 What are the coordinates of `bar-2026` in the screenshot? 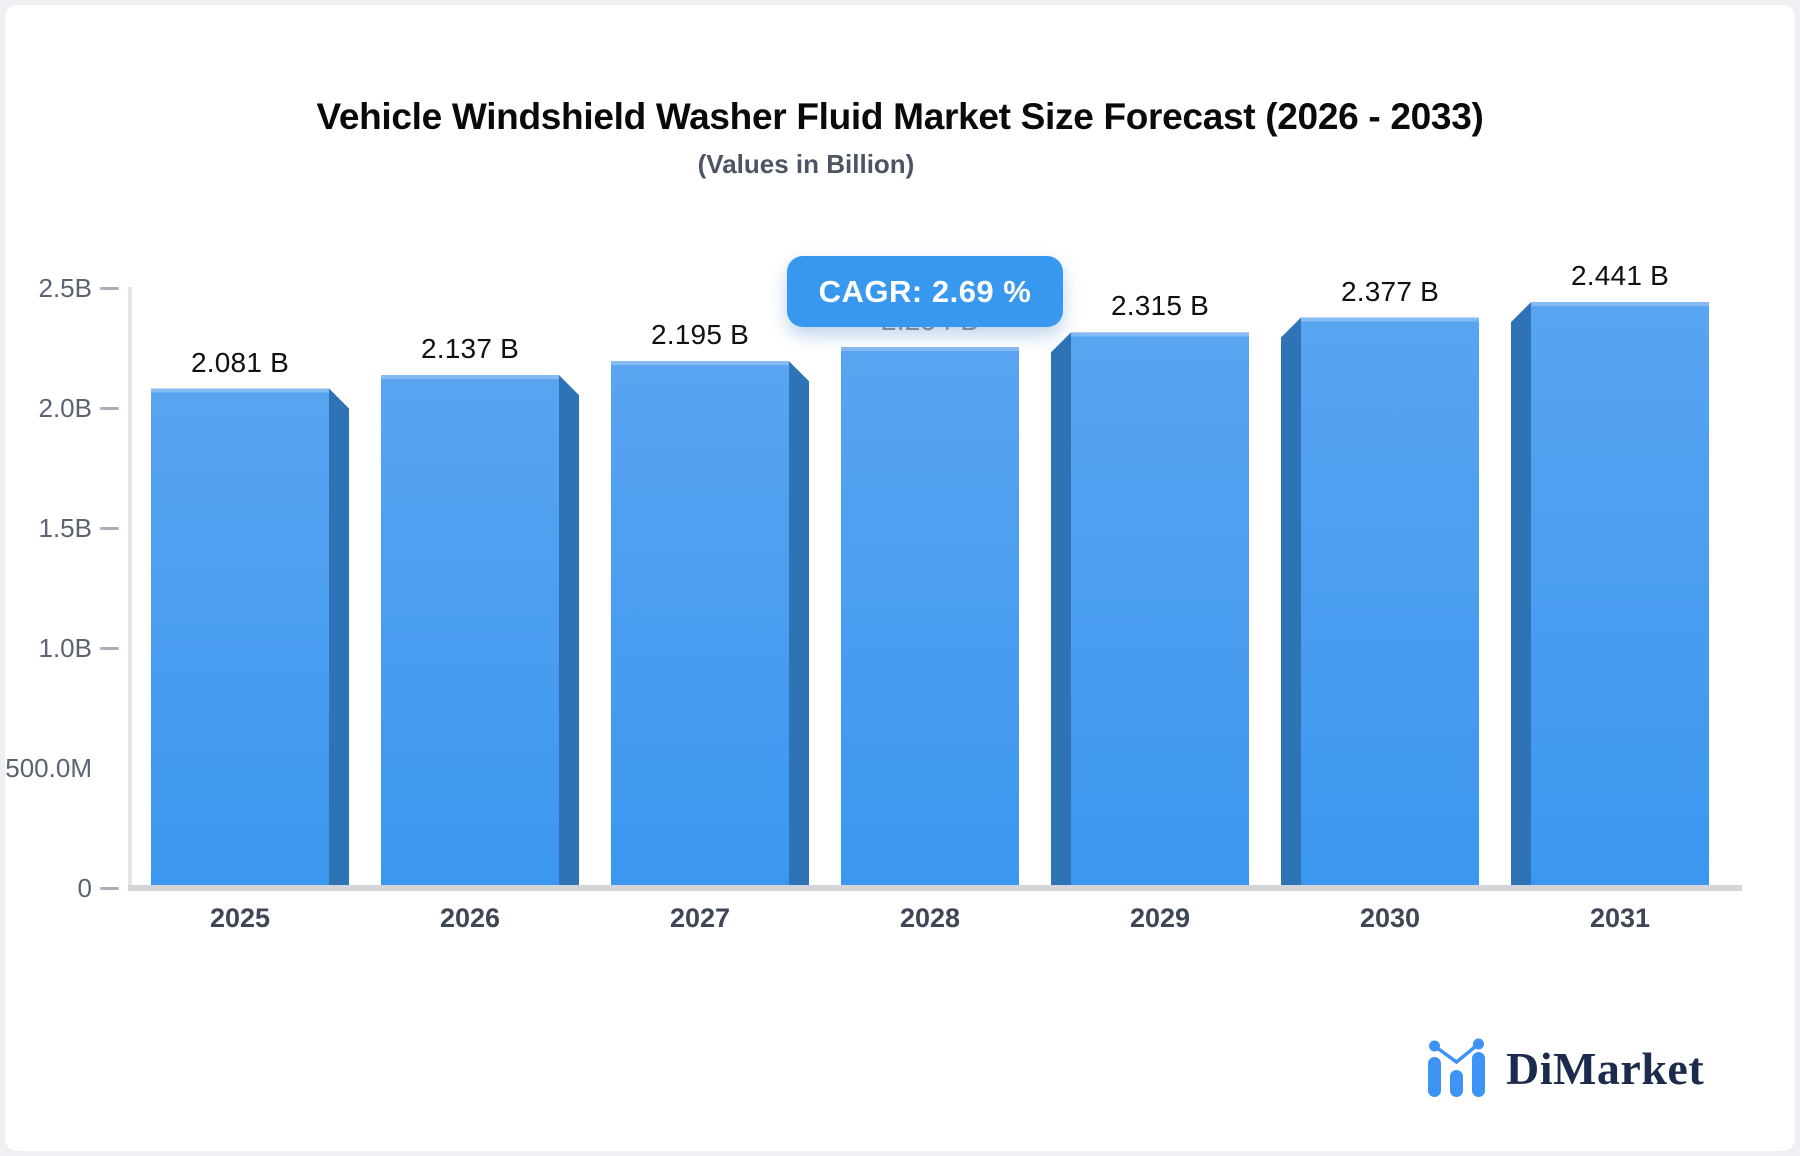 It's located at (480, 630).